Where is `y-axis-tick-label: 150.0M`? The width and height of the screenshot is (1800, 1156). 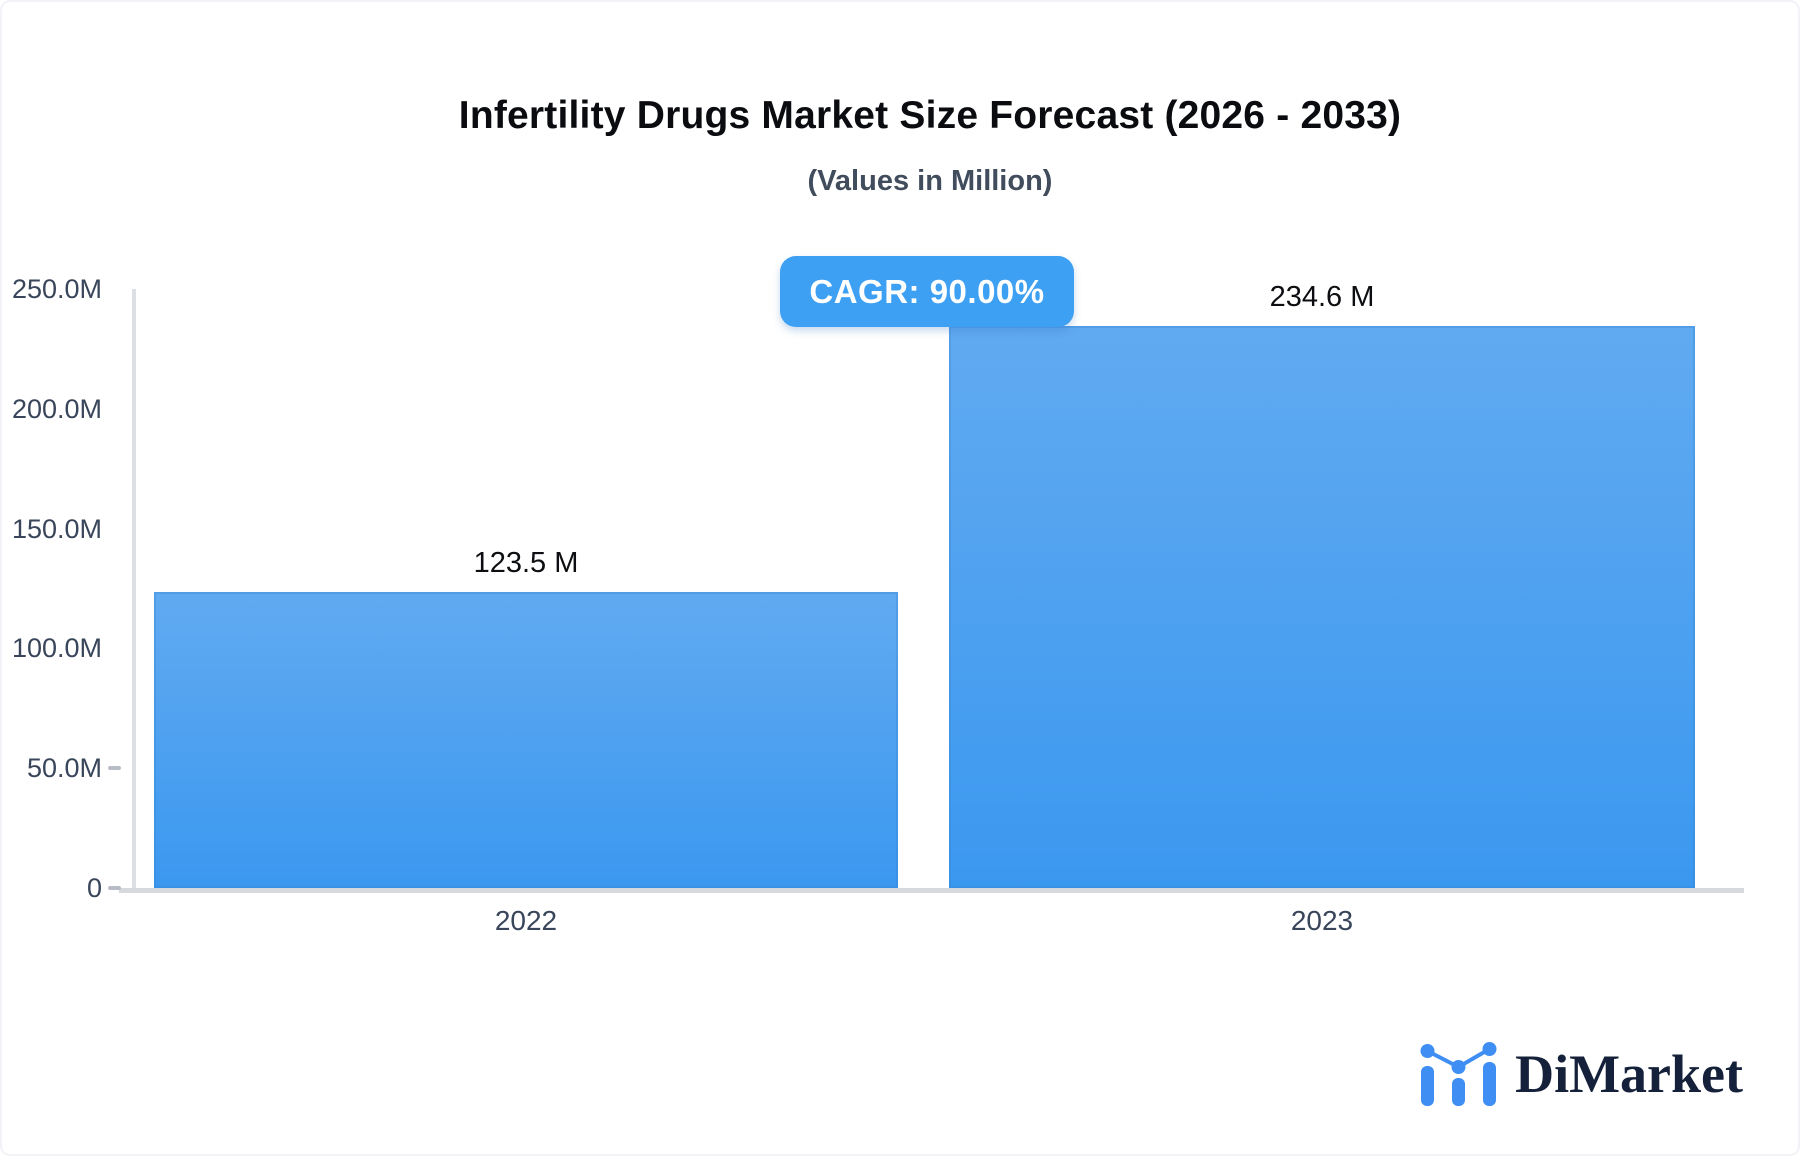 y-axis-tick-label: 150.0M is located at coordinates (56, 528).